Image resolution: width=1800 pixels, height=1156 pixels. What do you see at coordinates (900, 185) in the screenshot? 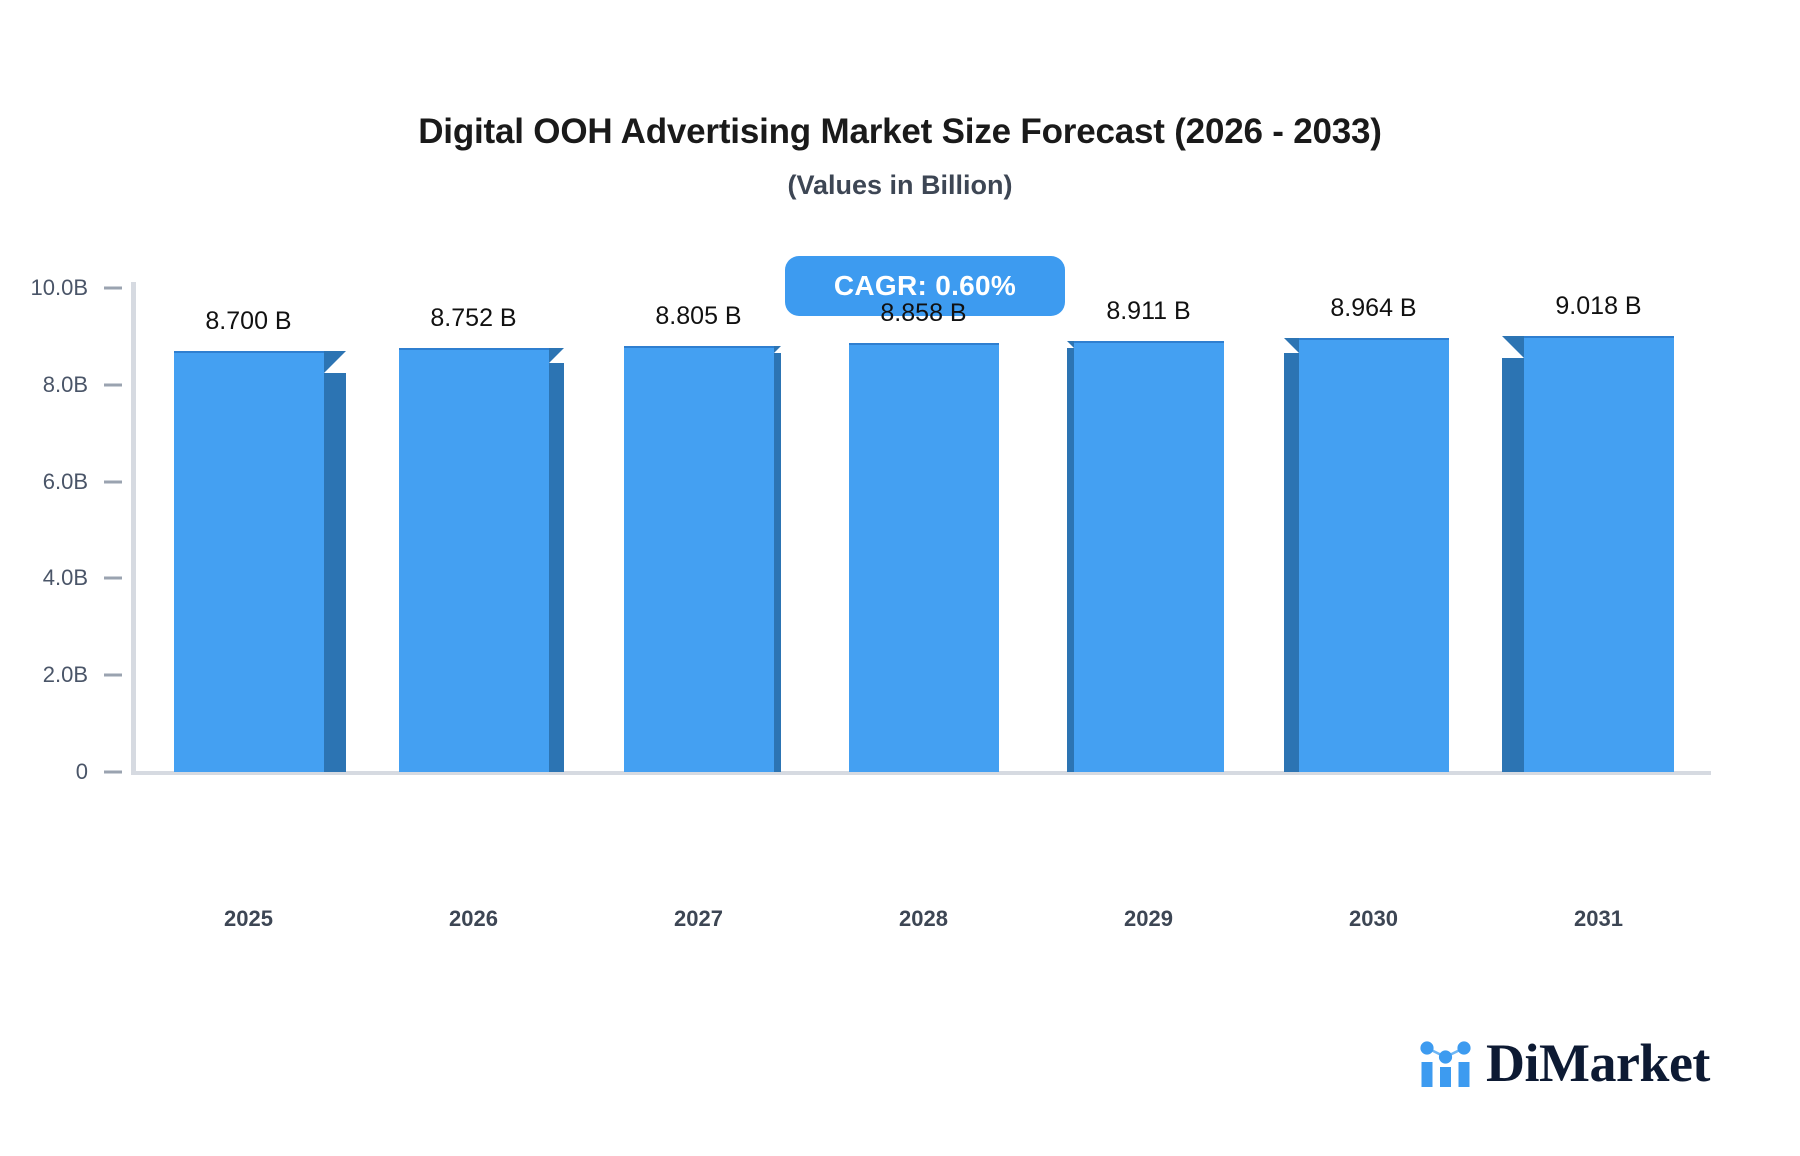
I see `chart-subtitle: (Values in Billion)` at bounding box center [900, 185].